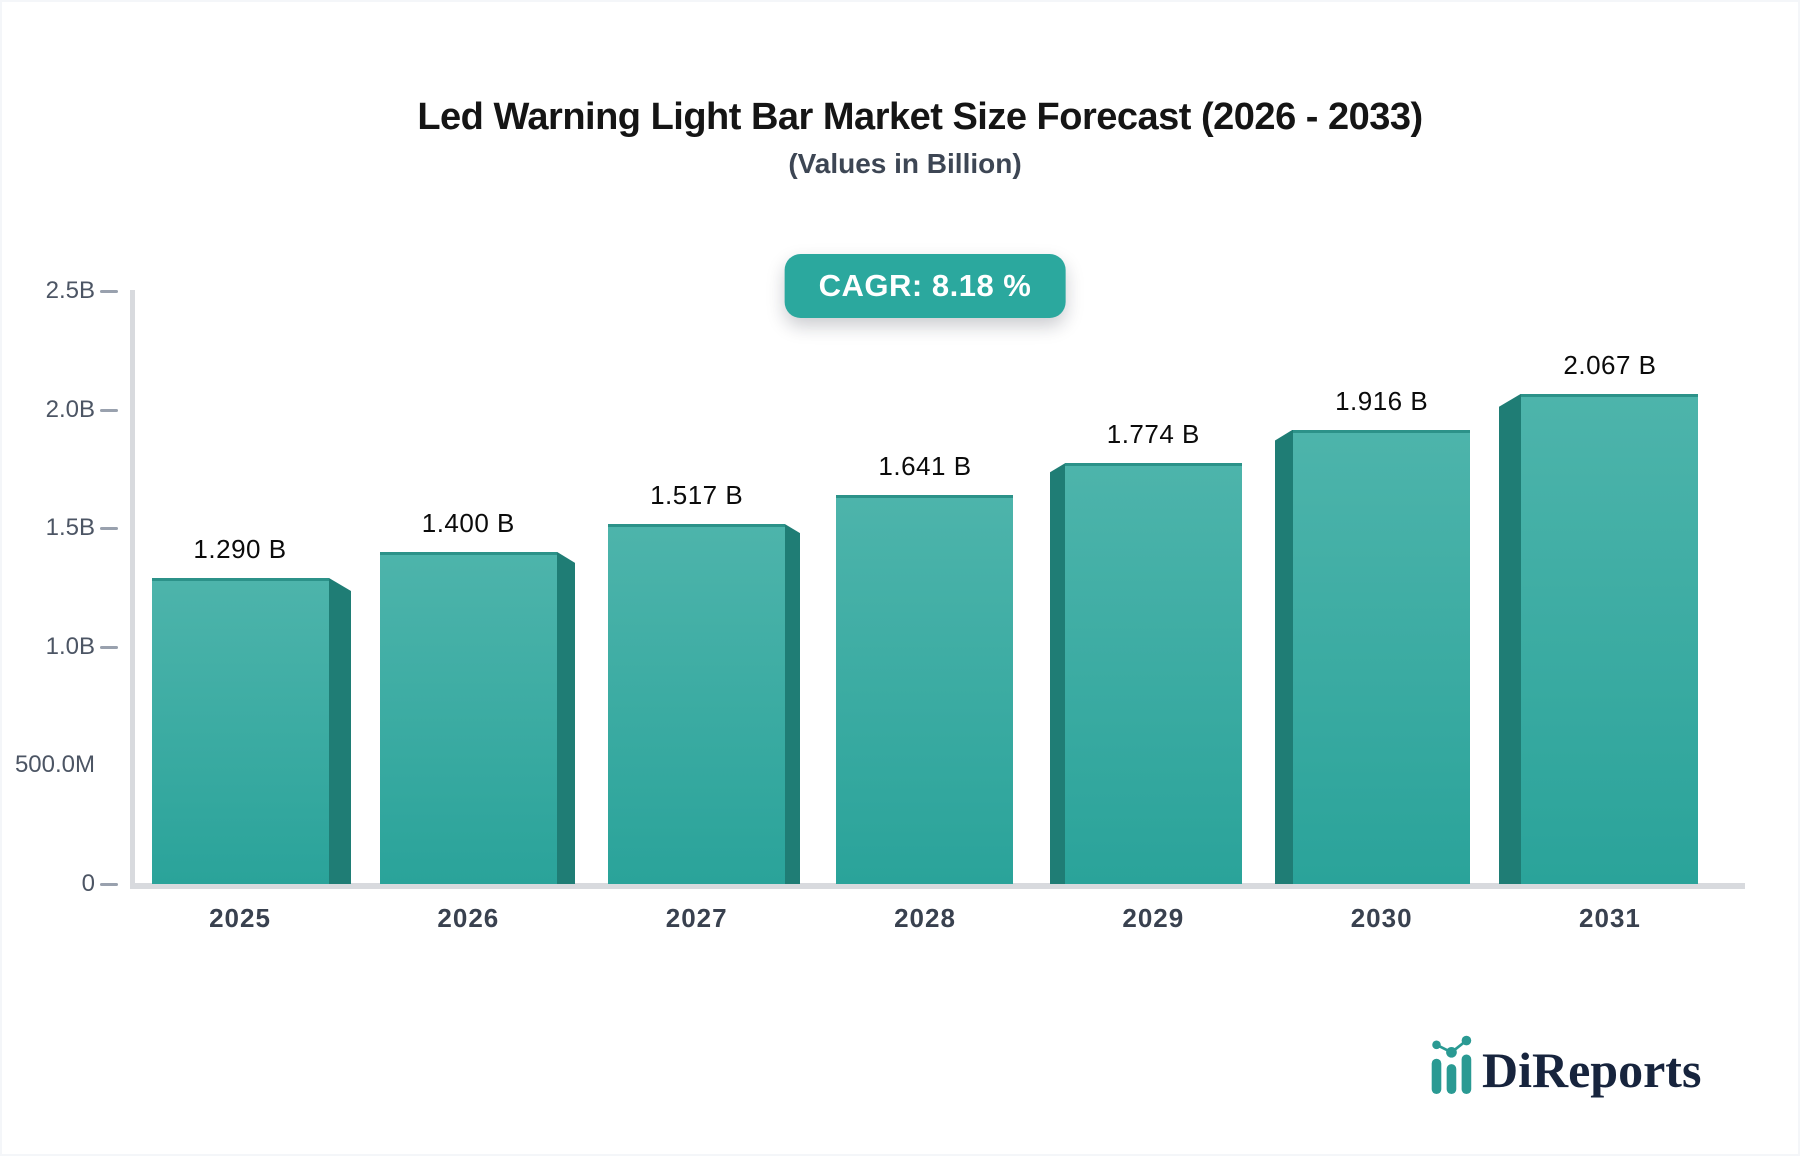 This screenshot has height=1156, width=1800. What do you see at coordinates (1452, 1065) in the screenshot?
I see `logo-bar-chart-icon` at bounding box center [1452, 1065].